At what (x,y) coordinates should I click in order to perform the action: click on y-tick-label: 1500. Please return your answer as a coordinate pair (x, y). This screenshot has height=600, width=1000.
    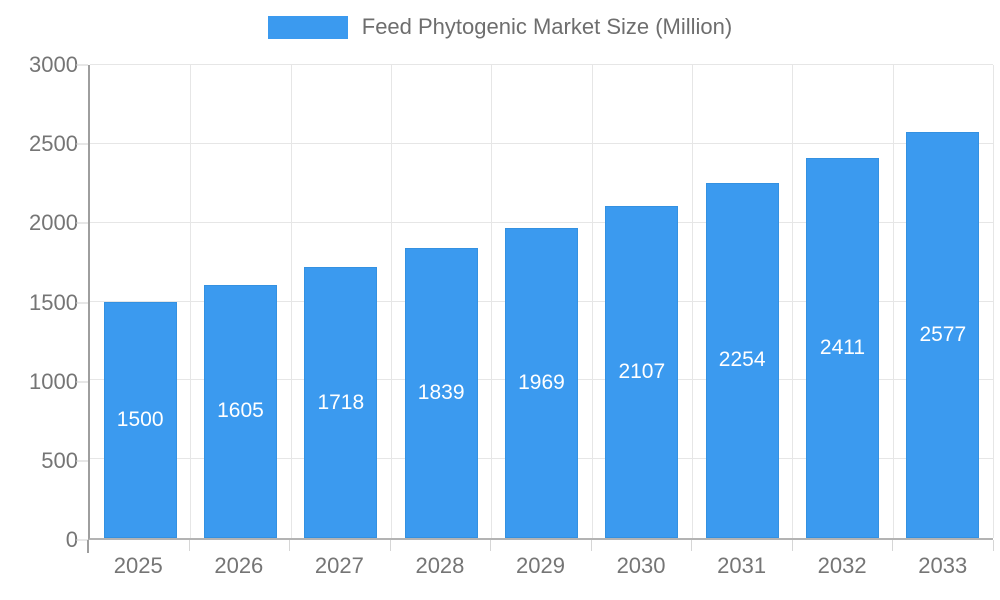
    Looking at the image, I should click on (53, 302).